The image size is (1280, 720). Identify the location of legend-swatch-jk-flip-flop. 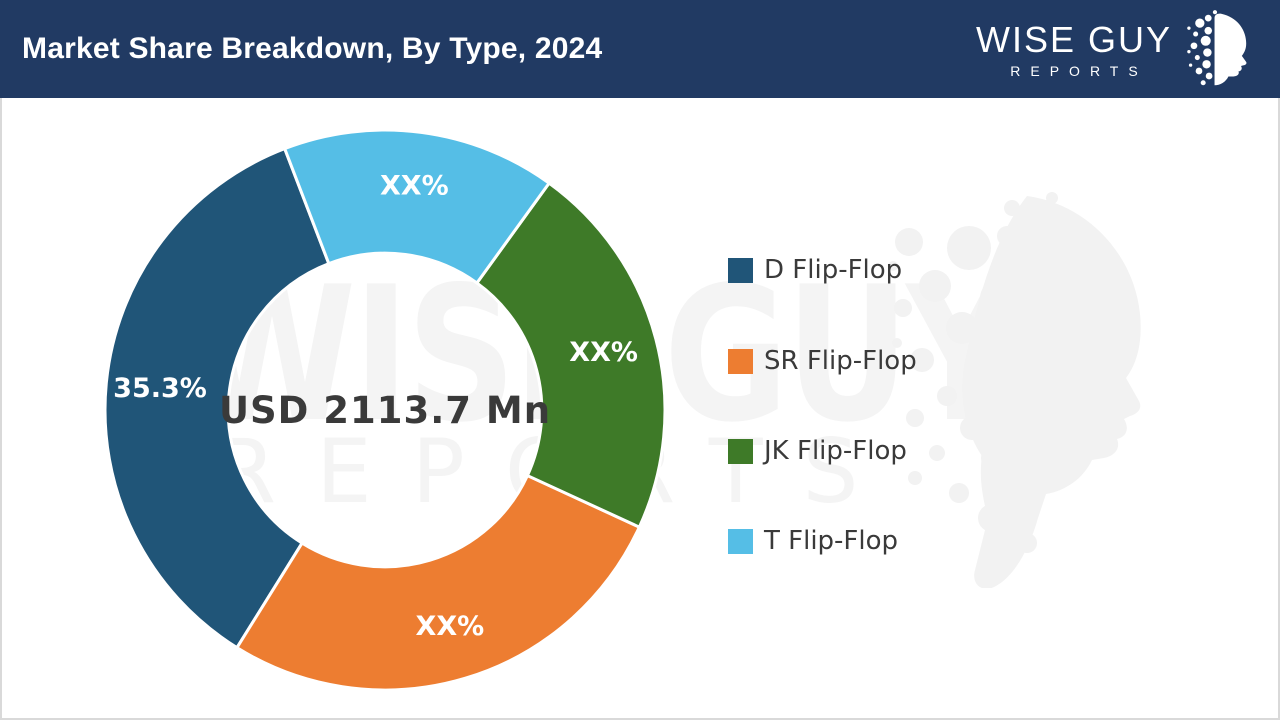
(740, 451).